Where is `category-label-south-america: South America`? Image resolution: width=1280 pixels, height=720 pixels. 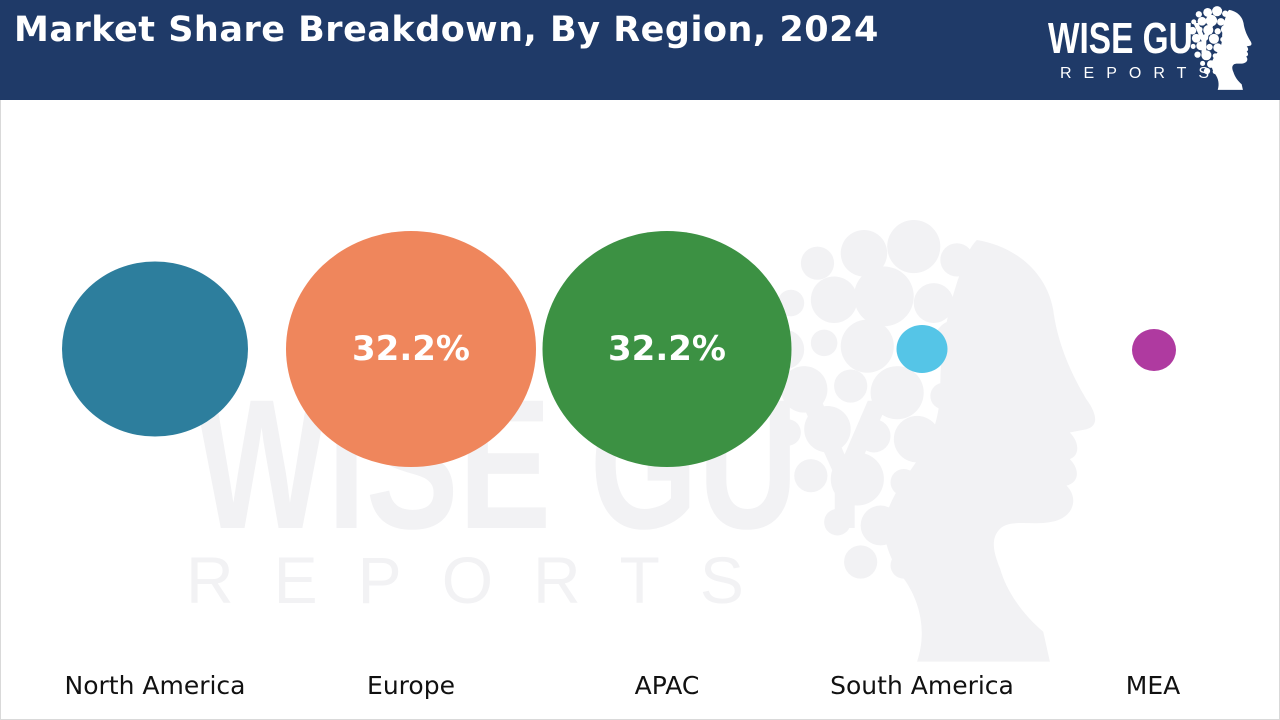 category-label-south-america: South America is located at coordinates (922, 685).